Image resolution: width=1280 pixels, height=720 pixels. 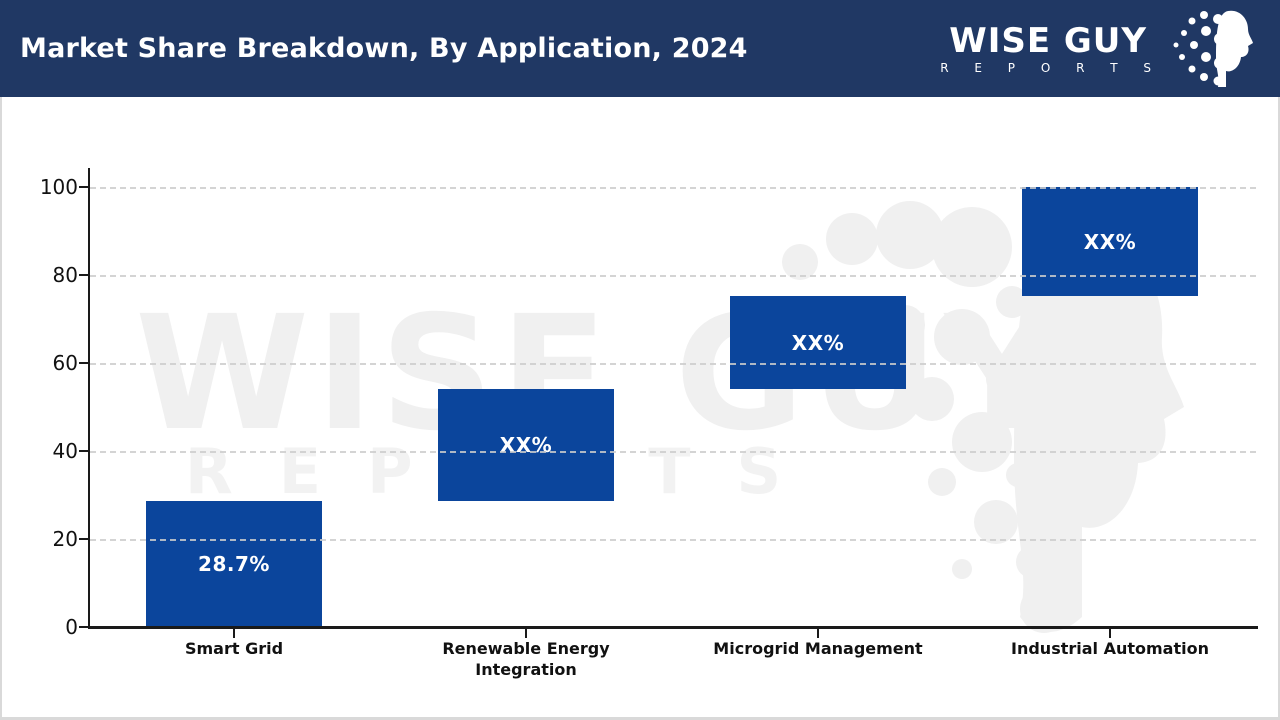 What do you see at coordinates (1048, 40) in the screenshot?
I see `logo-wordmark: WISE GUY` at bounding box center [1048, 40].